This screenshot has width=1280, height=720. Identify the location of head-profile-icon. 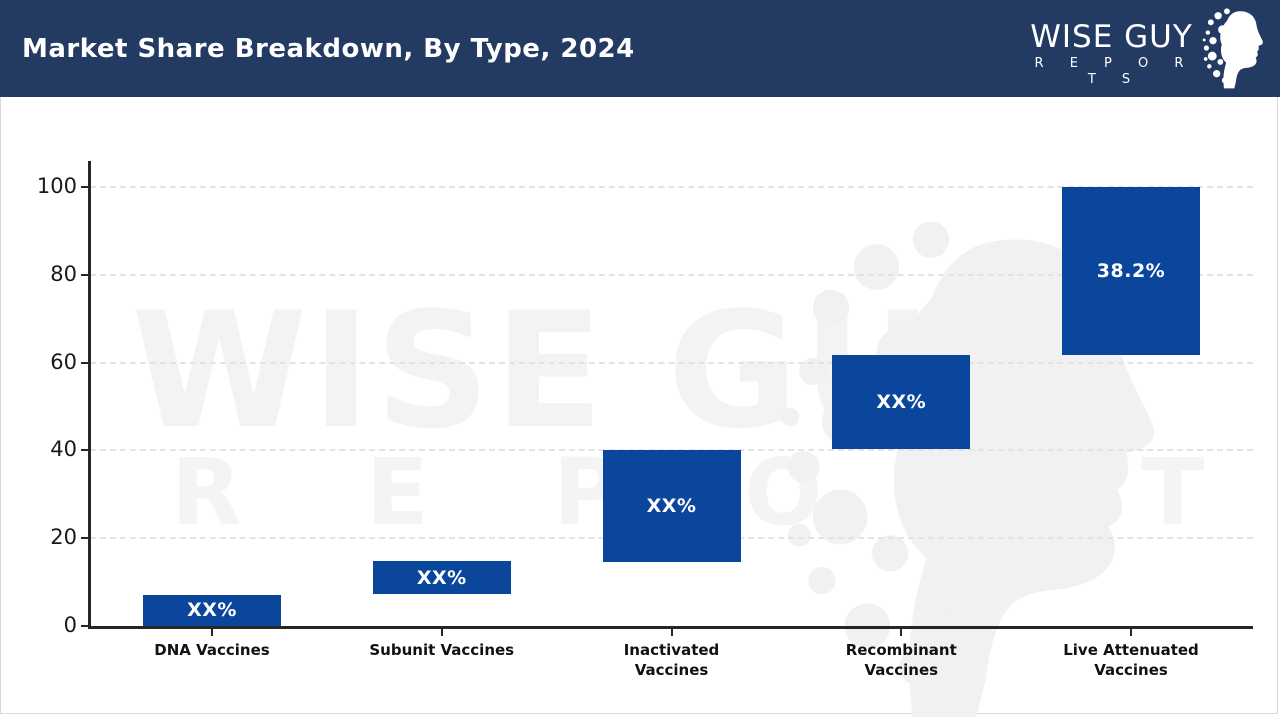
(1232, 48).